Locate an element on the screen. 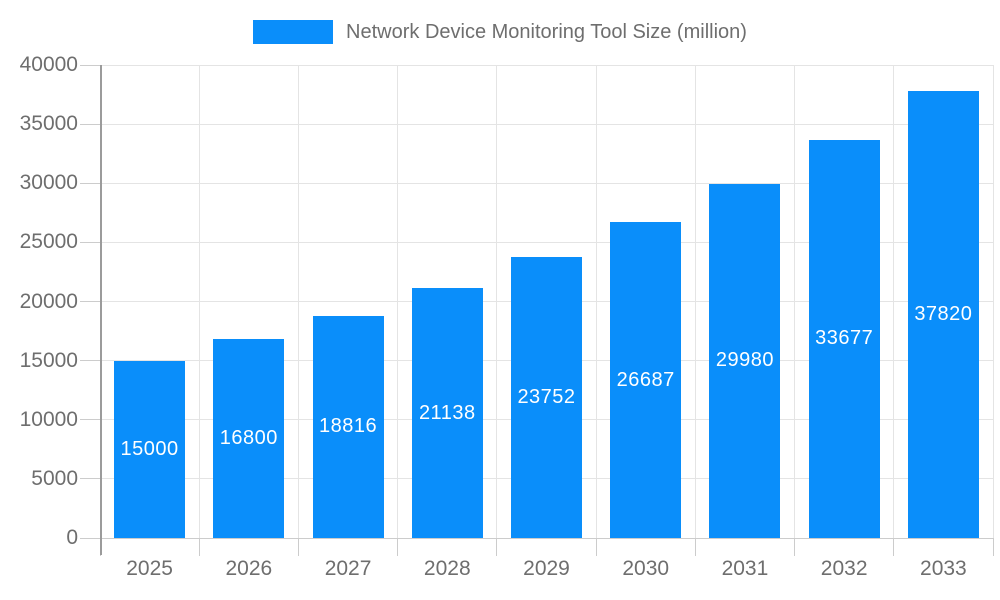 Image resolution: width=1000 pixels, height=600 pixels. bar-value-label: 18816 is located at coordinates (348, 426).